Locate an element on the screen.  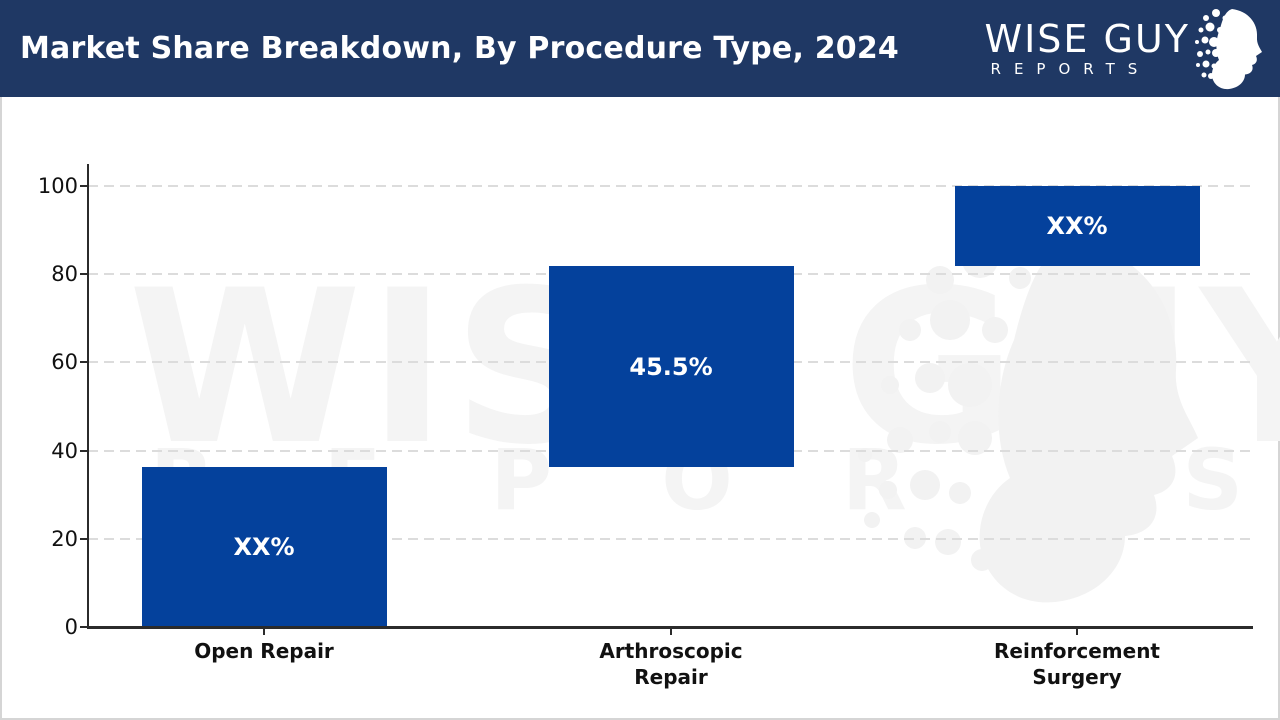
x-tick-label-line: Surgery is located at coordinates (1077, 677).